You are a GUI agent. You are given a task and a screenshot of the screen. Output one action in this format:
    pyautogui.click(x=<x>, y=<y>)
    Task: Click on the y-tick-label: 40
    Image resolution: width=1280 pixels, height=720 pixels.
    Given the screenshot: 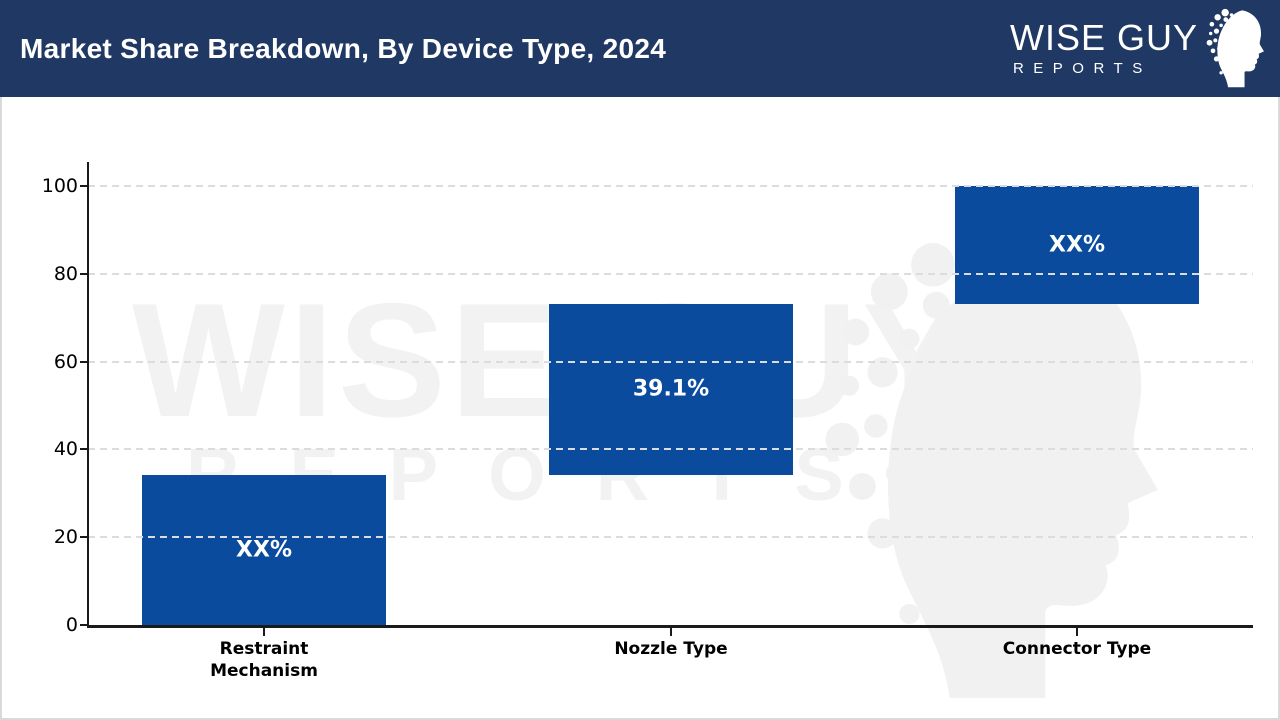 What is the action you would take?
    pyautogui.click(x=65, y=449)
    